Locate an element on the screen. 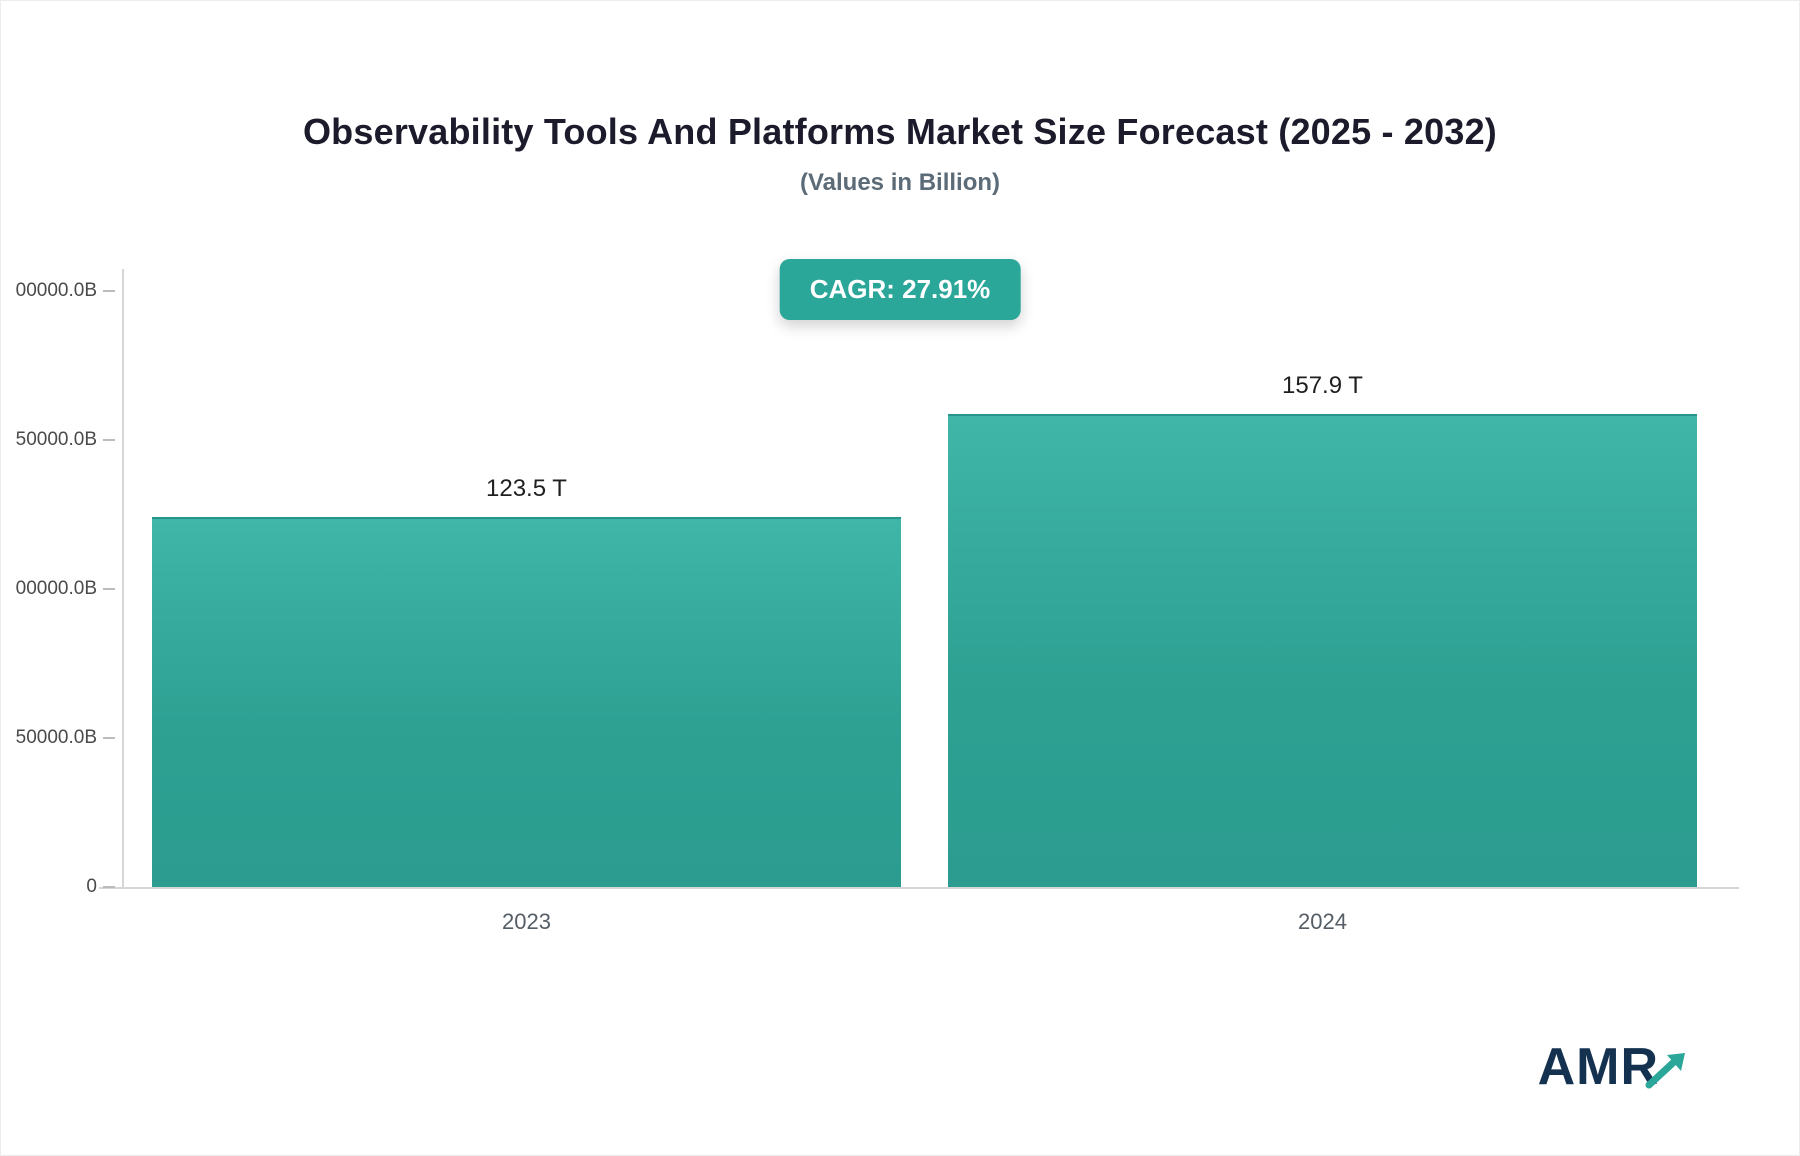  x-axis-label: 2024 is located at coordinates (1322, 921).